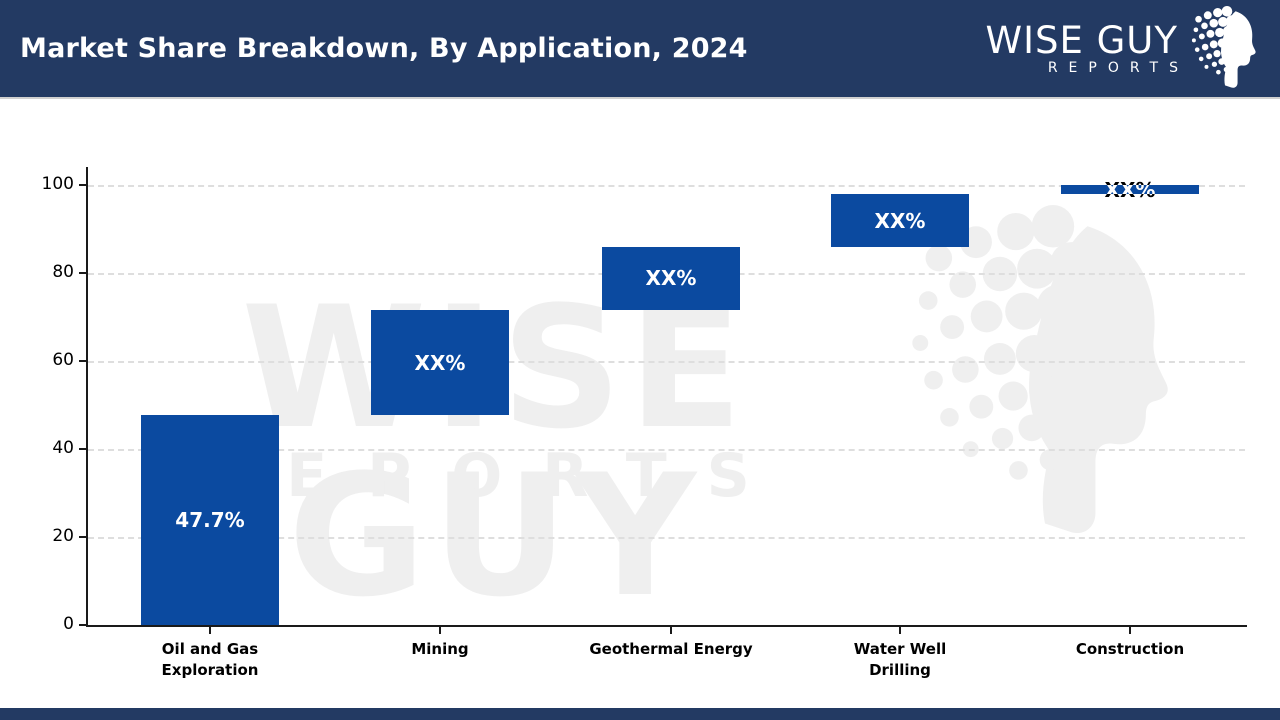  Describe the element at coordinates (57, 184) in the screenshot. I see `y-tick-label: 100` at that location.